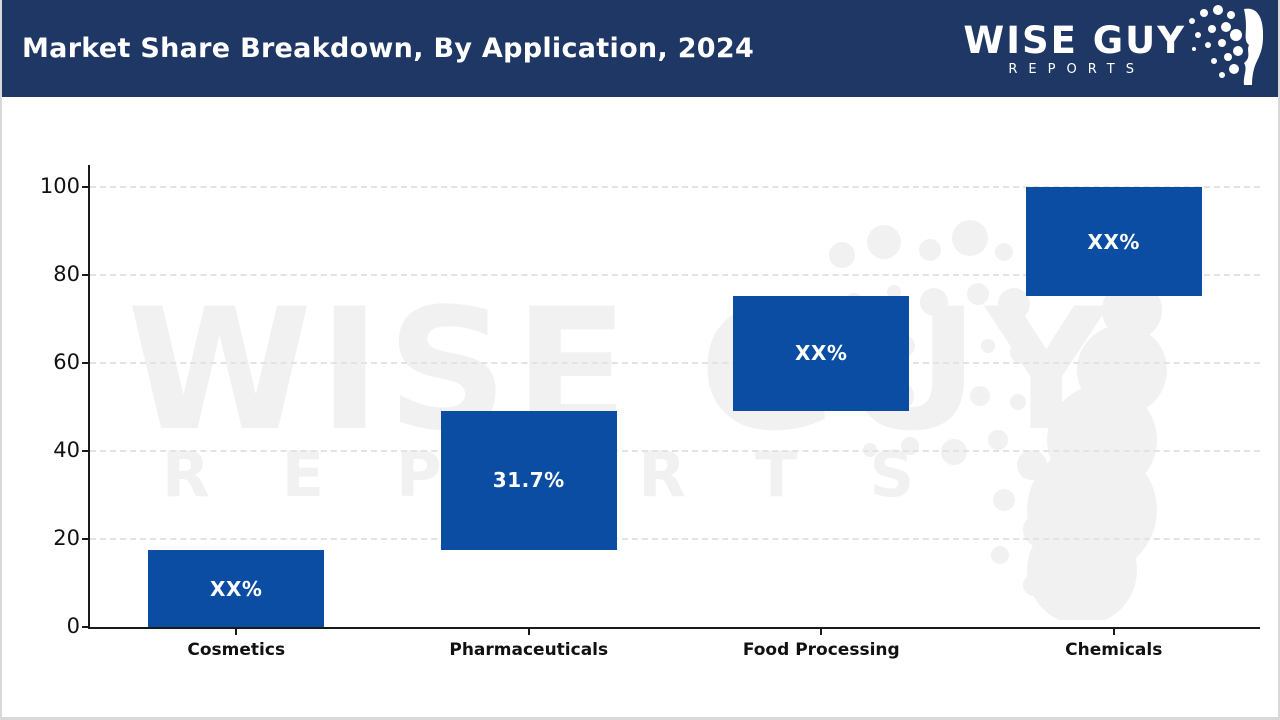  I want to click on y-tick-label: 80, so click(66, 274).